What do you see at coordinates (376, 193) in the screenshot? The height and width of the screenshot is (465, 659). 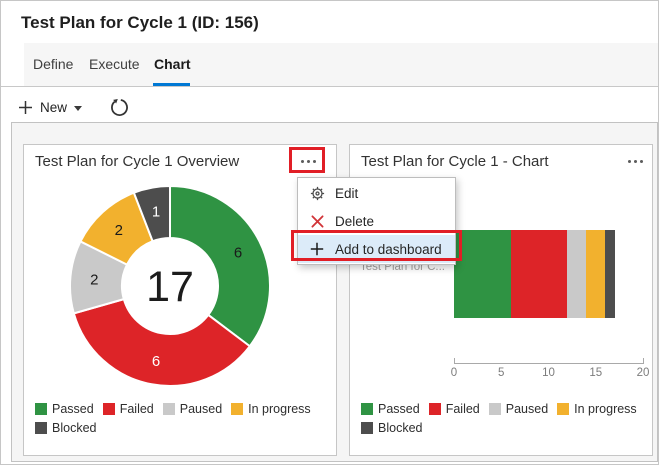 I see `menu-item-edit: Edit` at bounding box center [376, 193].